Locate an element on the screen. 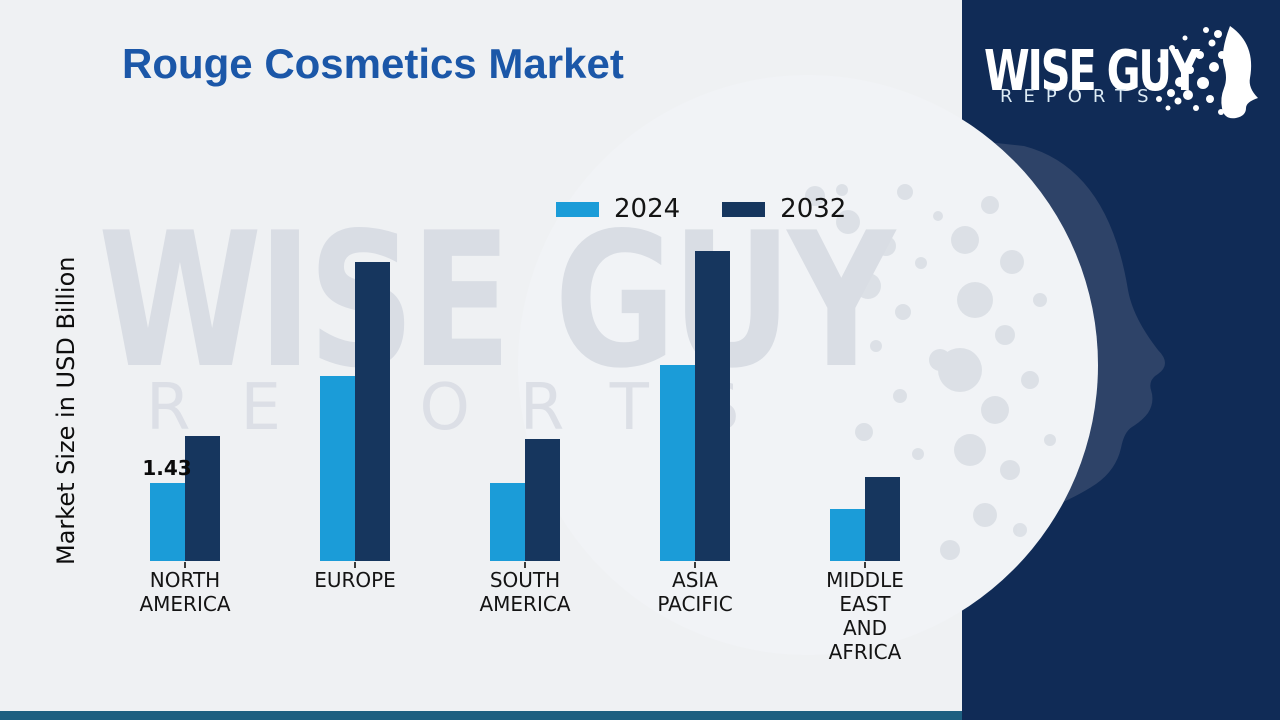  category-label-asia-pacific: ASIA PACIFIC is located at coordinates (695, 592).